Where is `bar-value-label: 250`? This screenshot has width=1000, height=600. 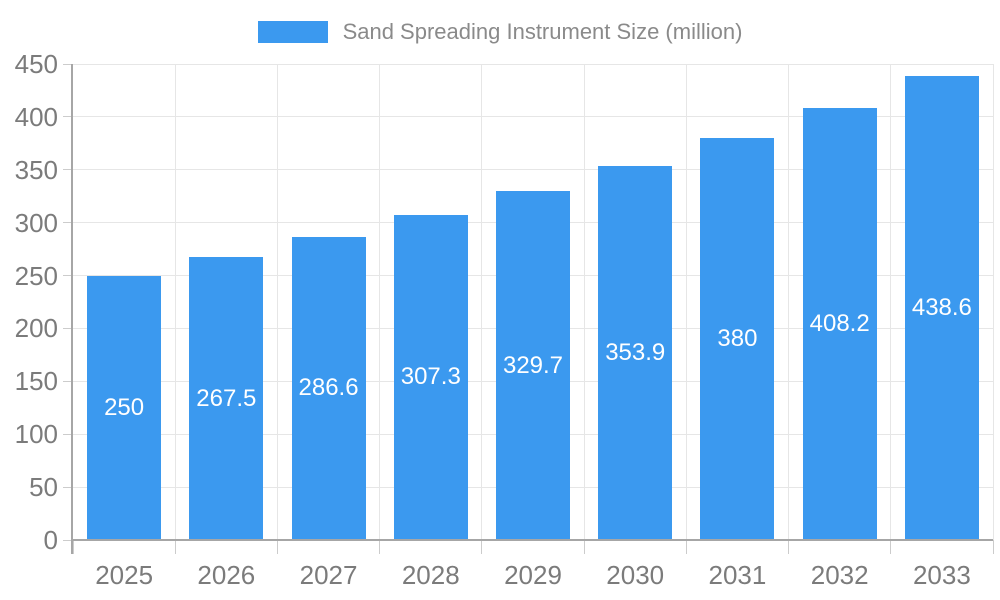 bar-value-label: 250 is located at coordinates (124, 407).